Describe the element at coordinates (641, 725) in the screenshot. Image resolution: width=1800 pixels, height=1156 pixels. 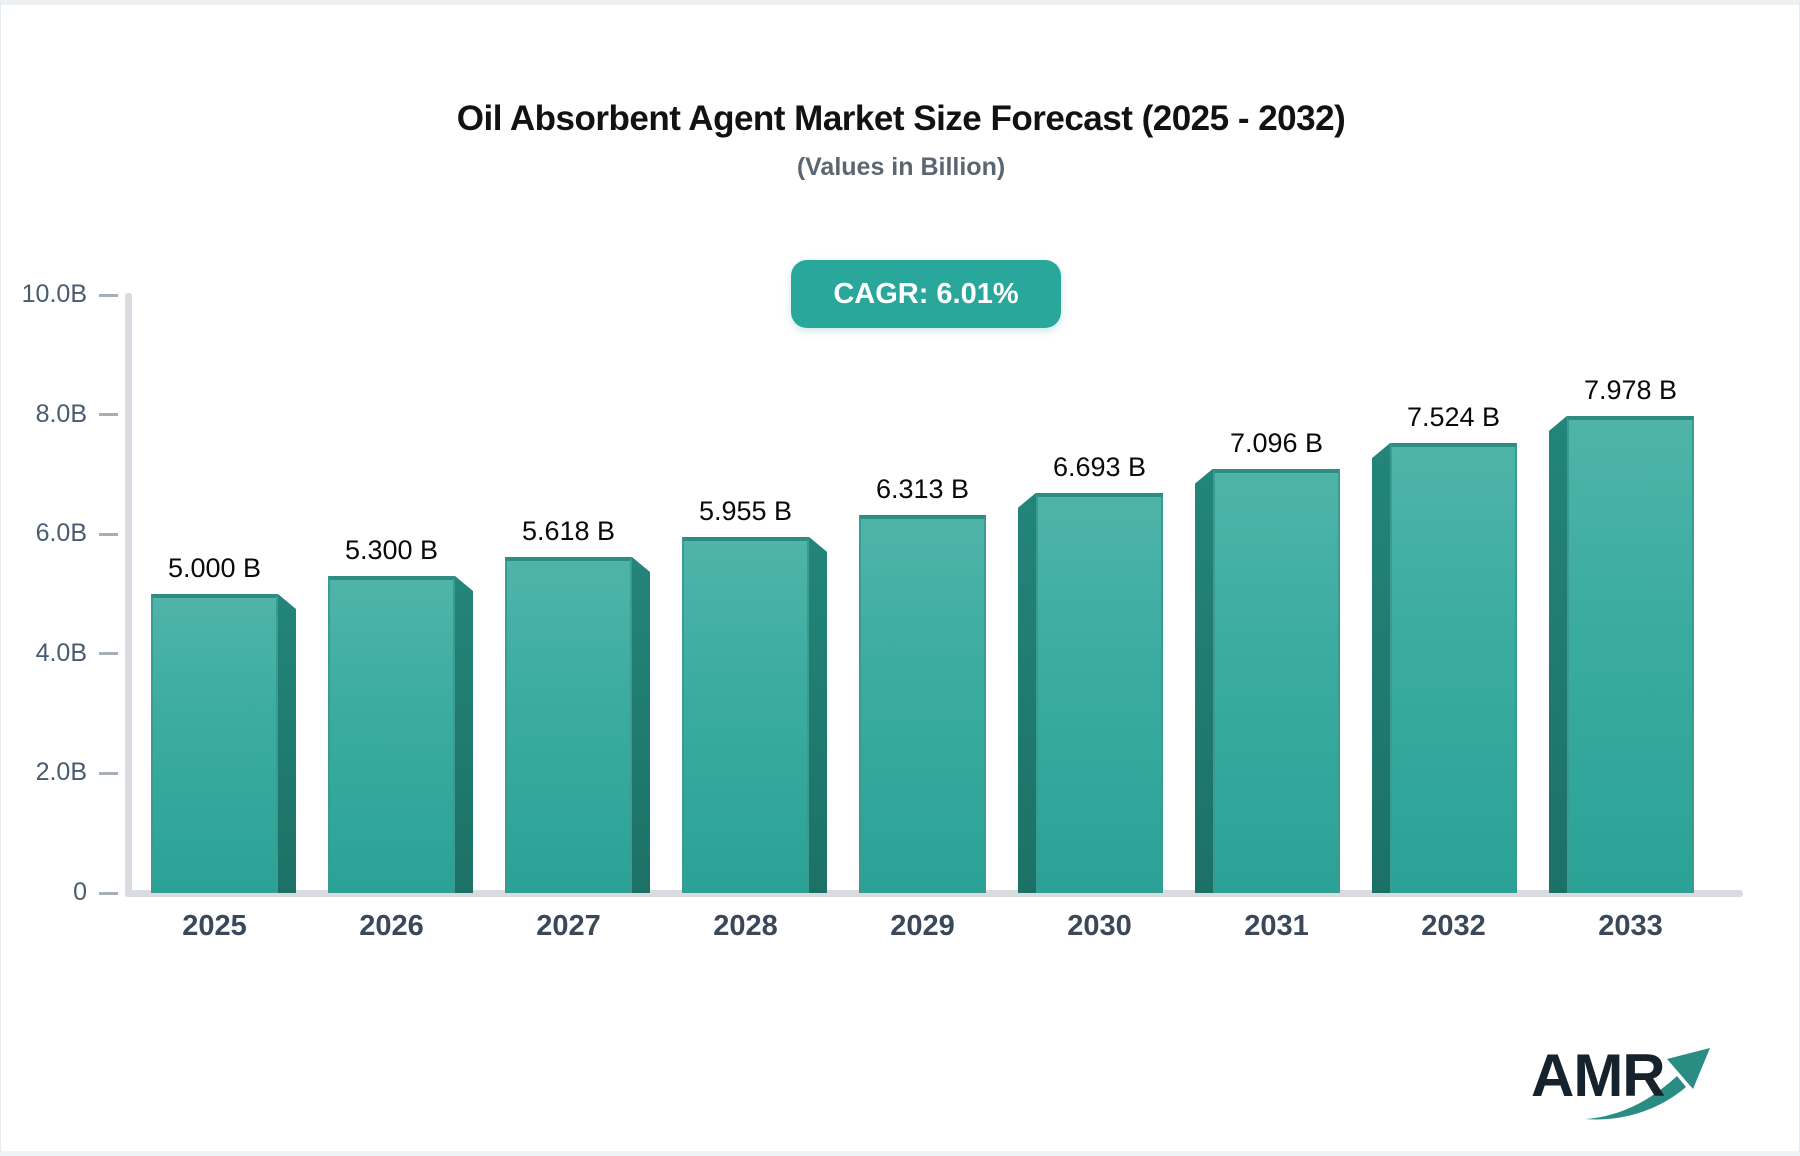
I see `bar-side-2027` at that location.